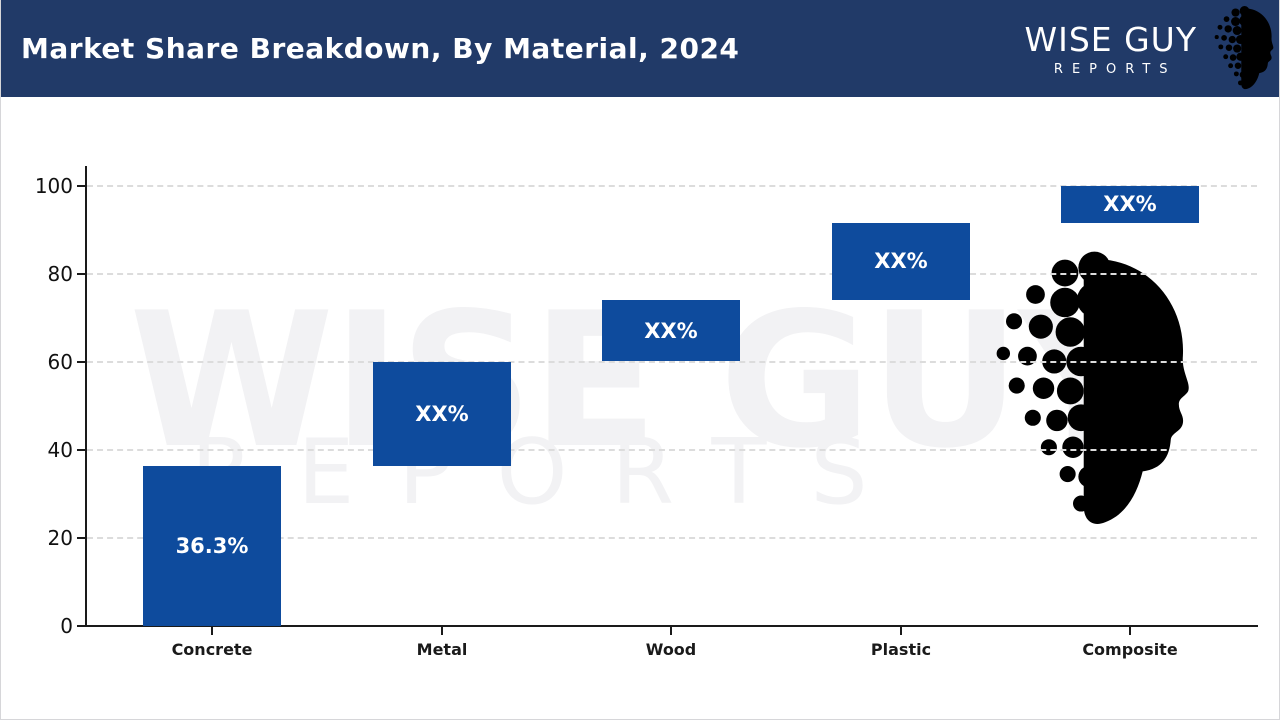 This screenshot has height=720, width=1280. Describe the element at coordinates (53, 186) in the screenshot. I see `y-tick-label: 100` at that location.